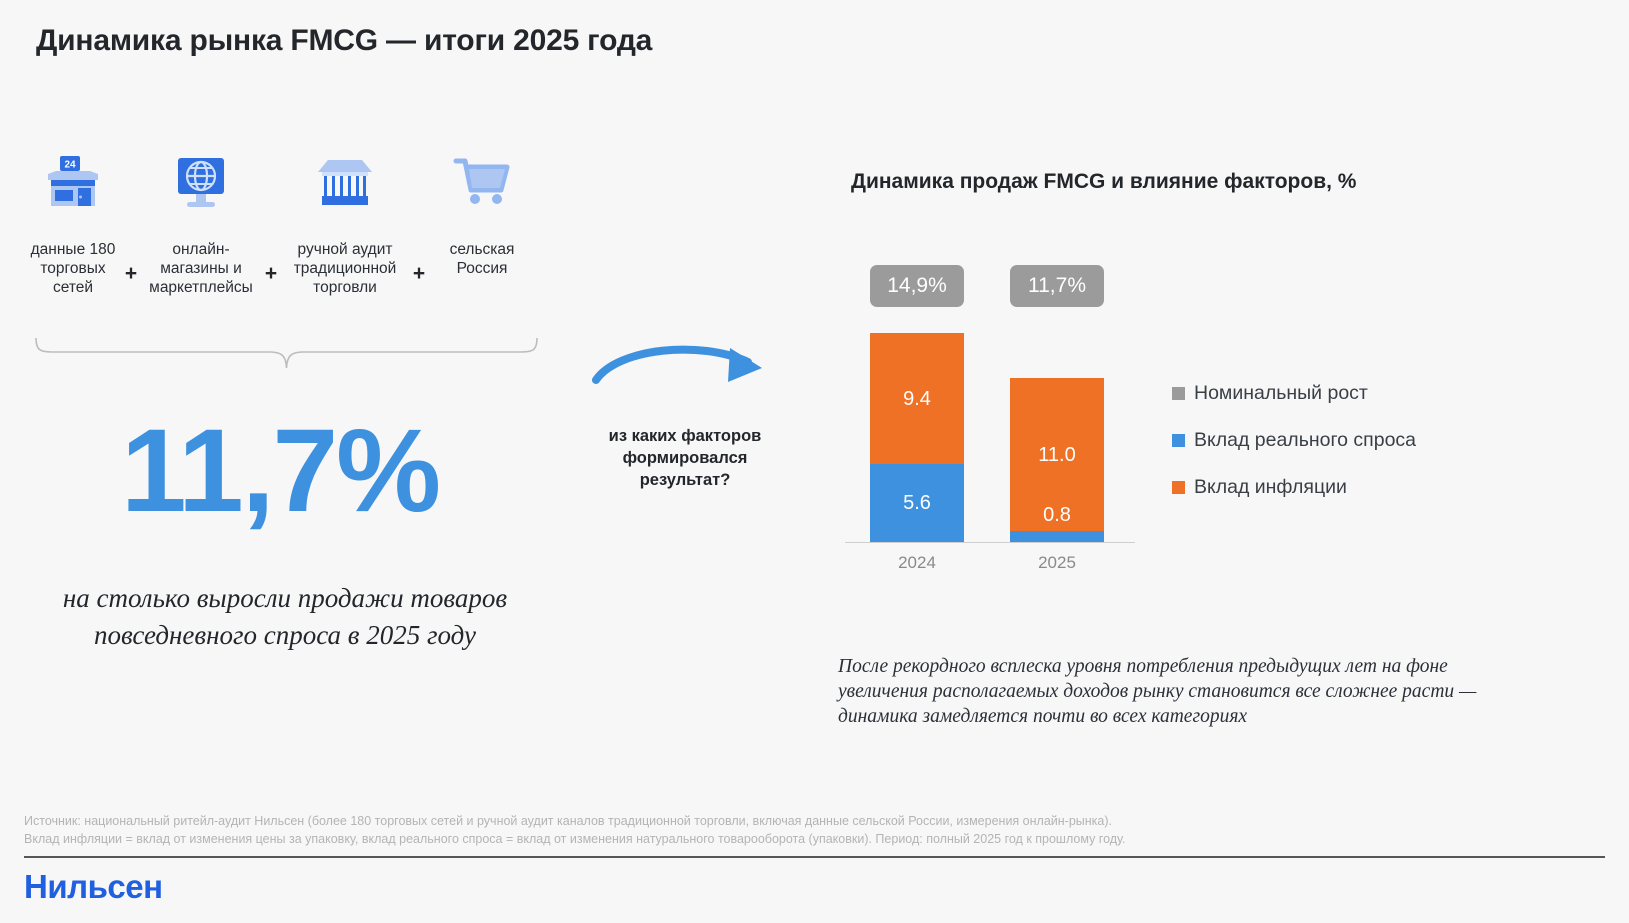 Image resolution: width=1629 pixels, height=923 pixels. I want to click on methodology-label: данные 180 торговых сетей, so click(73, 268).